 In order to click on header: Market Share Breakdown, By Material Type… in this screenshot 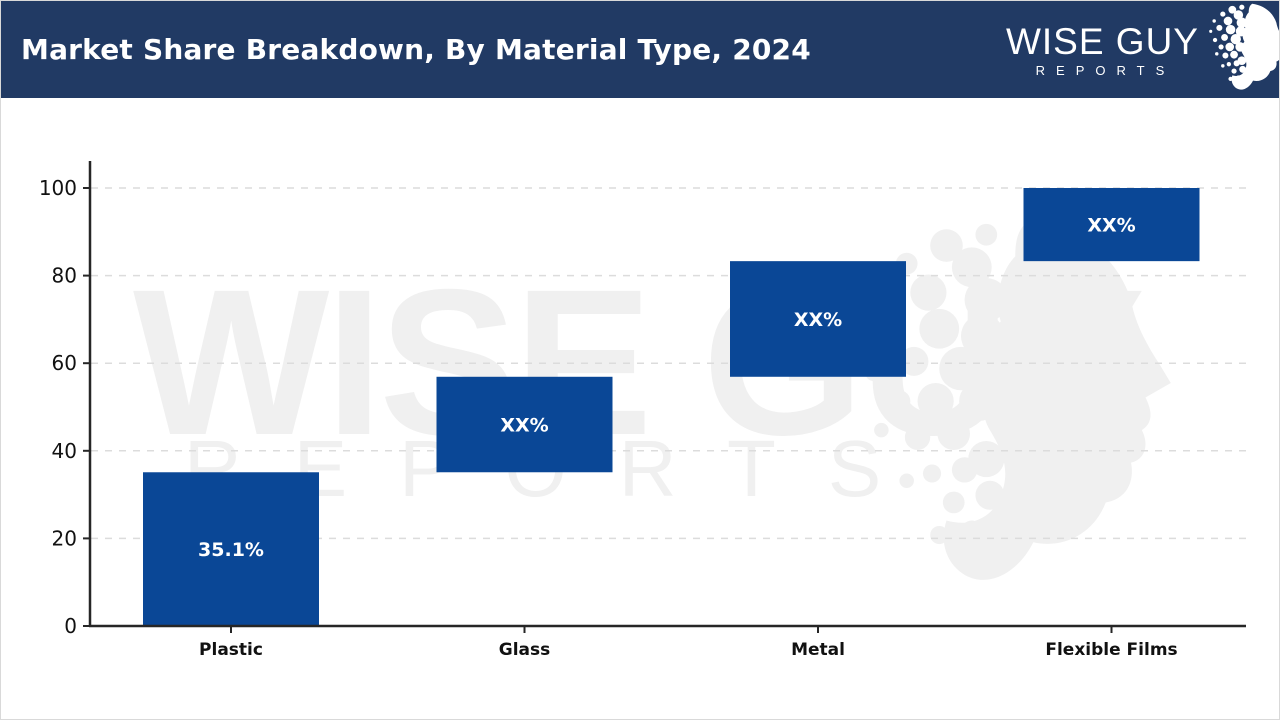, I will do `click(640, 49)`.